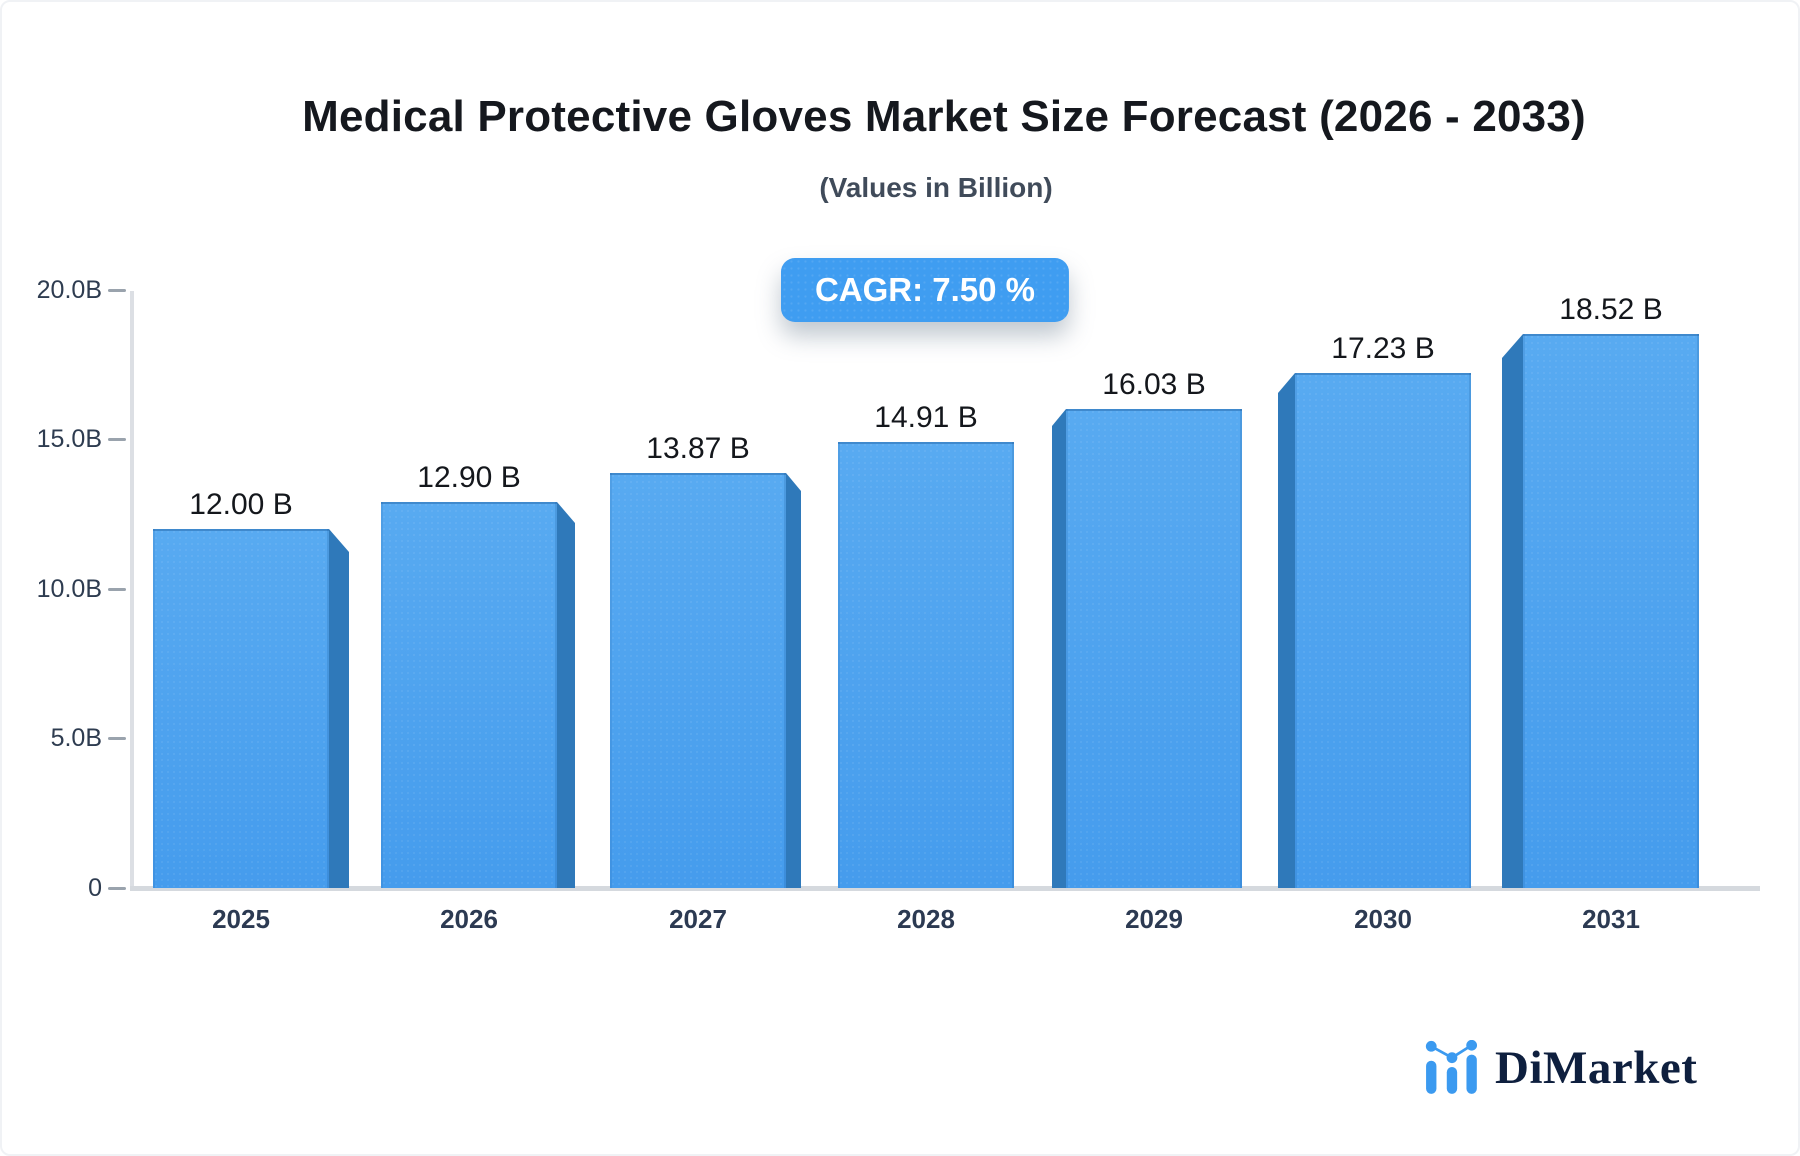 This screenshot has width=1800, height=1156. Describe the element at coordinates (936, 187) in the screenshot. I see `chart-subtitle: (Values in Billion)` at that location.